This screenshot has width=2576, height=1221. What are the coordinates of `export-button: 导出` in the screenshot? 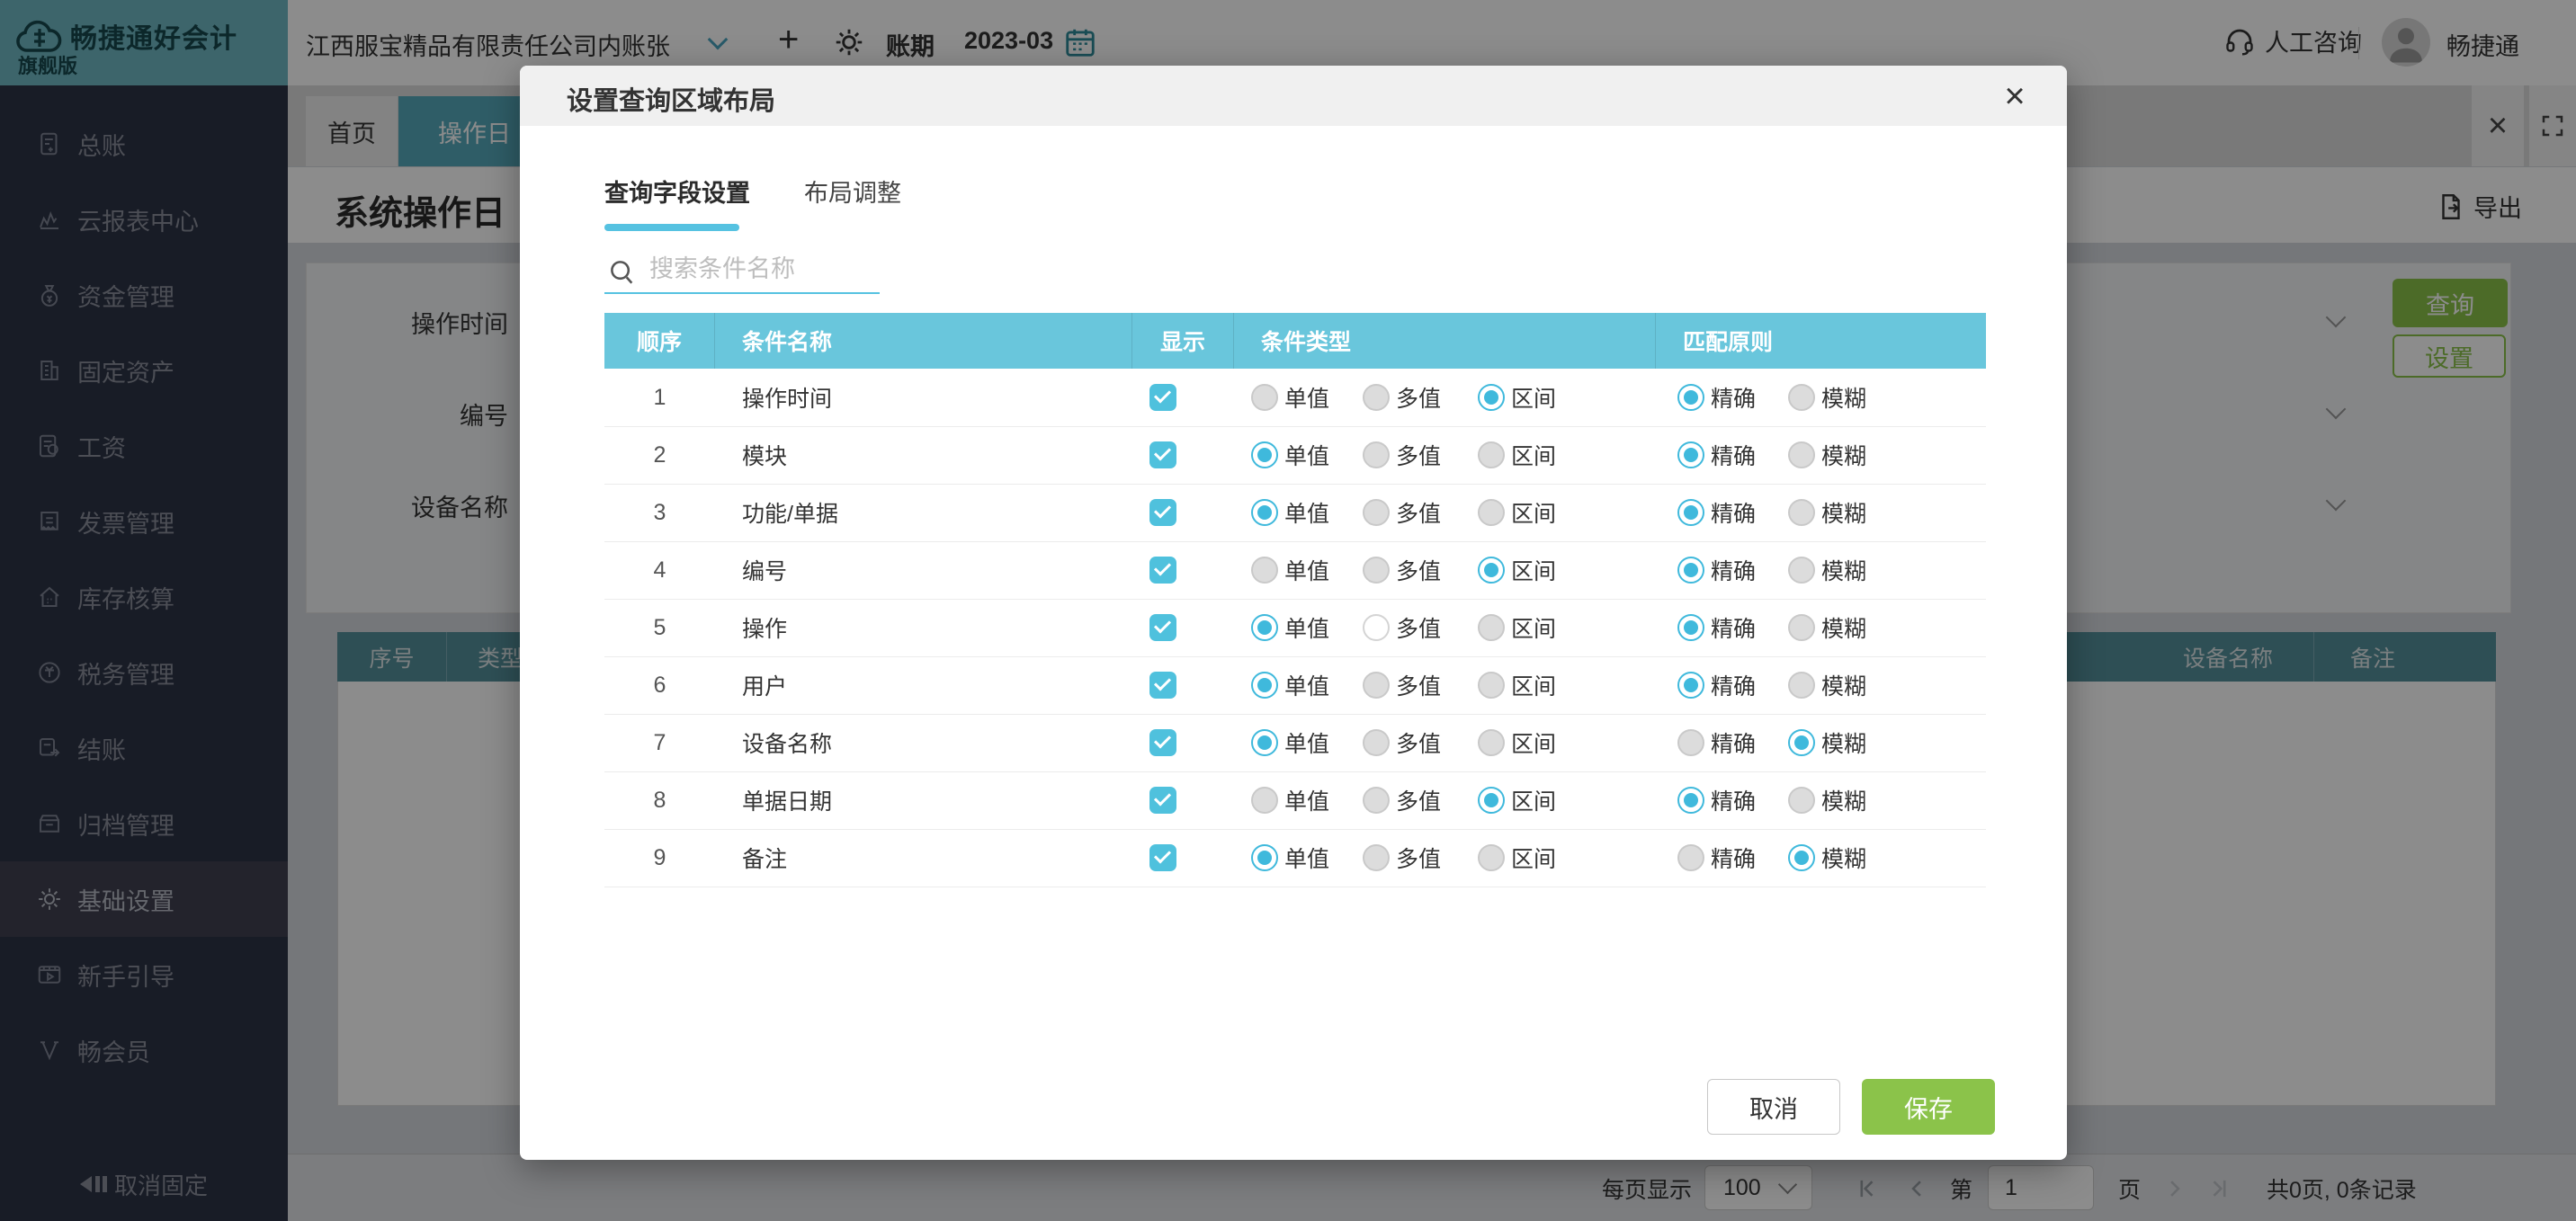 It's located at (2479, 206).